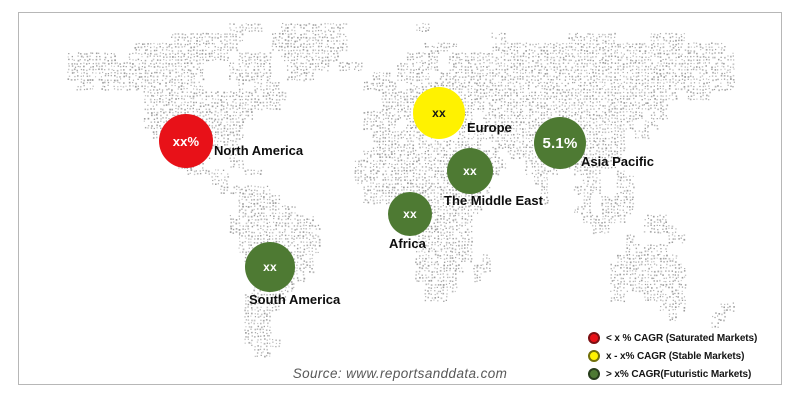 This screenshot has width=800, height=400. I want to click on legend-item-label: x - x% CAGR (Stable Markets), so click(675, 356).